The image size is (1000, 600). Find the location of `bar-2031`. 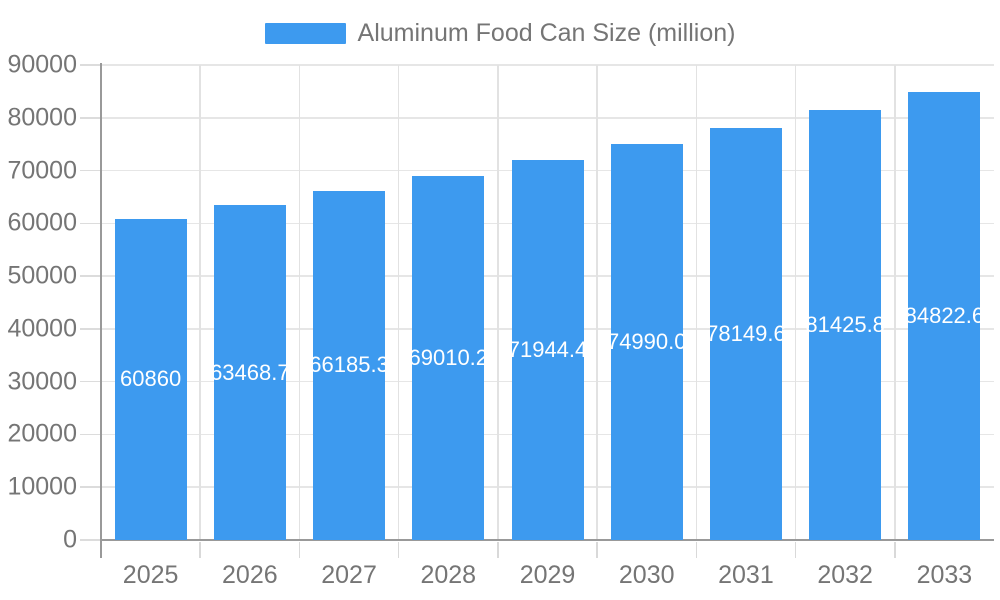

bar-2031 is located at coordinates (745, 333).